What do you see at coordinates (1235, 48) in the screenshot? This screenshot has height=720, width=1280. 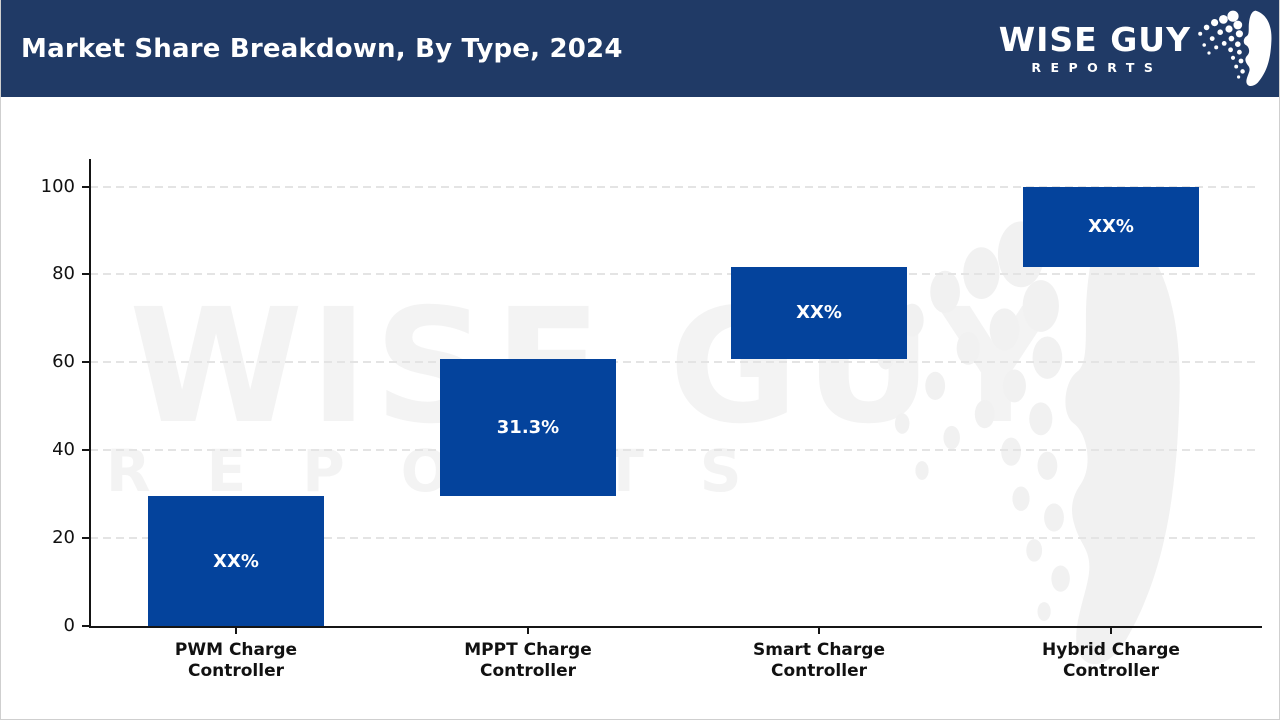 I see `logo-face-icon` at bounding box center [1235, 48].